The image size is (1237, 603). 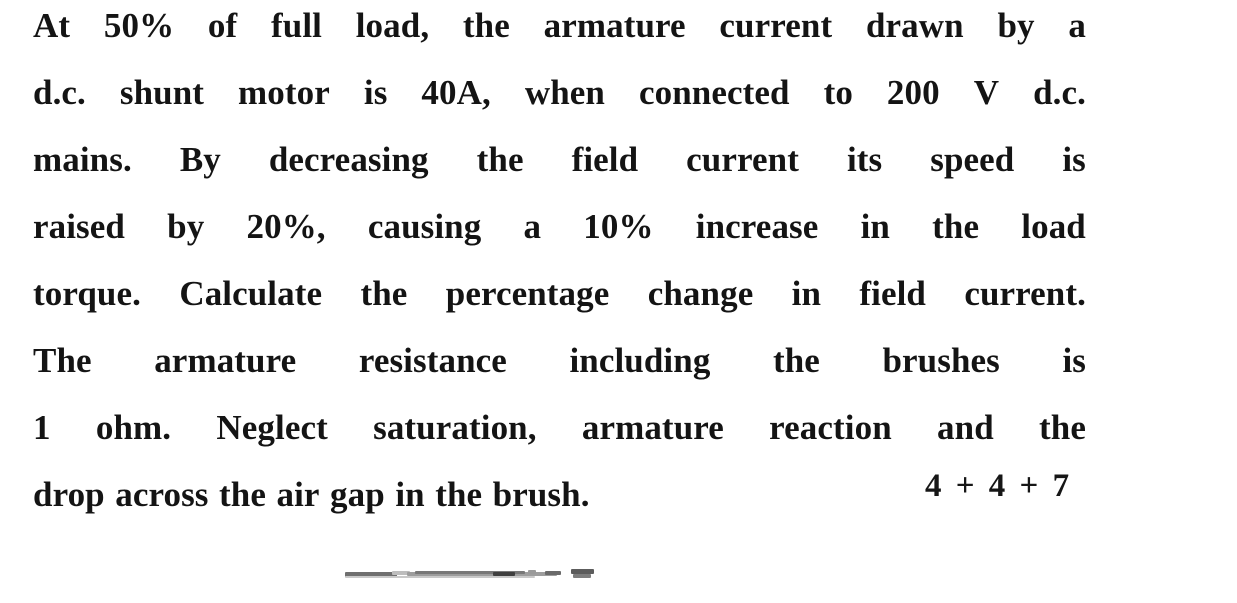 What do you see at coordinates (424, 226) in the screenshot?
I see `word: causing` at bounding box center [424, 226].